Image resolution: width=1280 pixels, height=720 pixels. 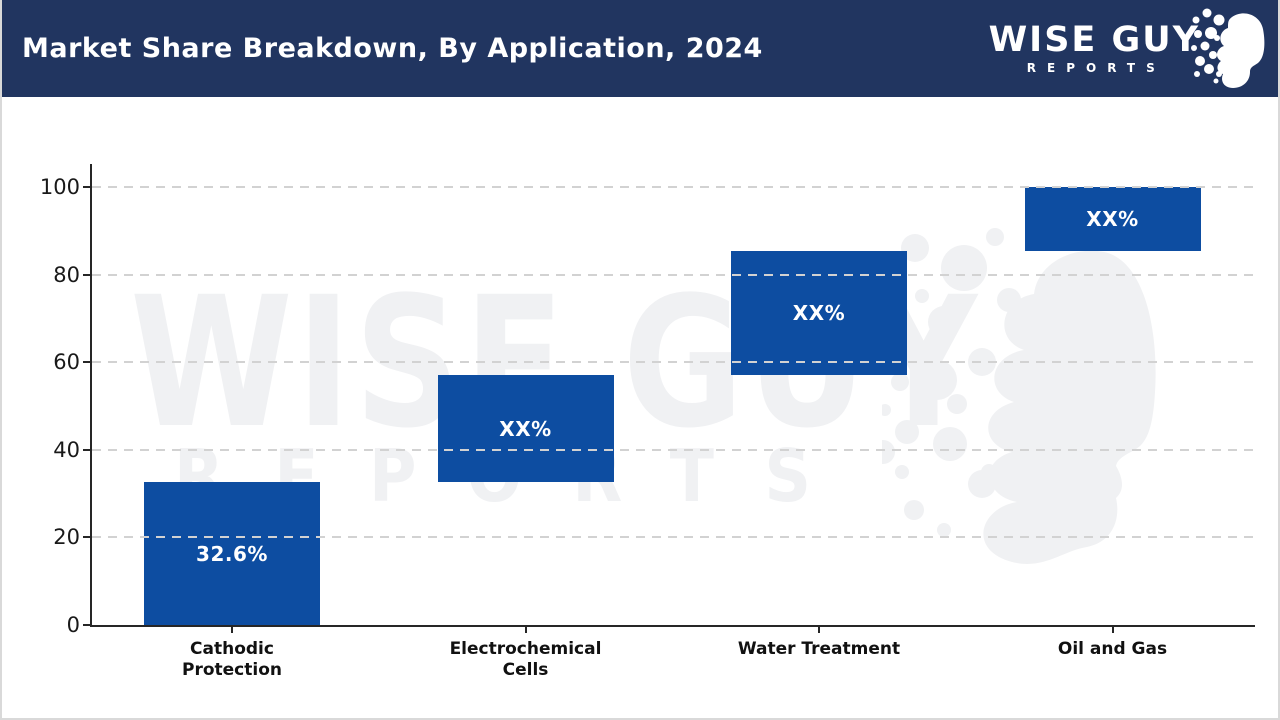 I want to click on y-tick-label: 80, so click(x=66, y=274).